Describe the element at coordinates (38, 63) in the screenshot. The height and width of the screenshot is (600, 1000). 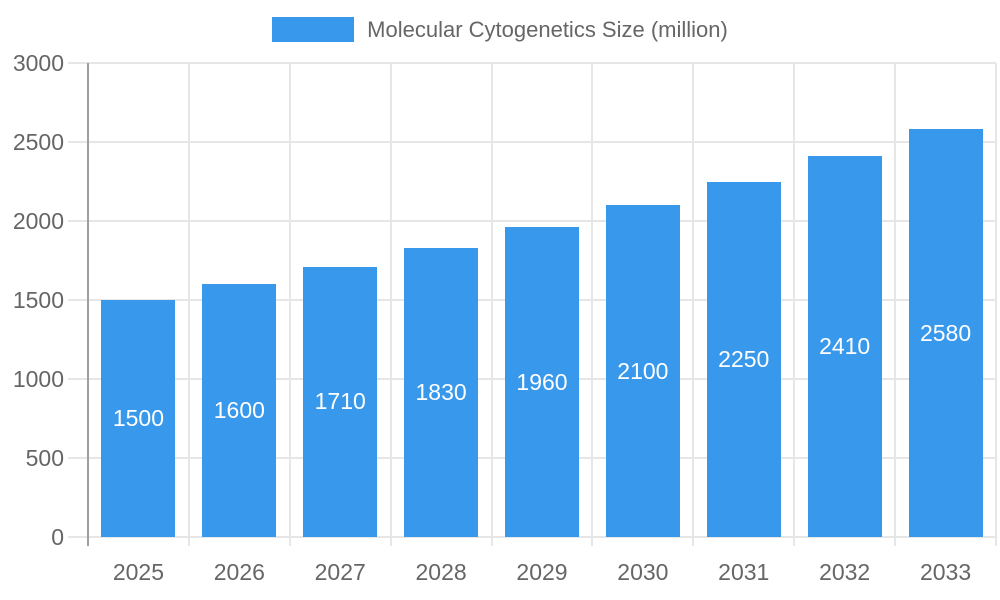
I see `y-axis-label: 3000` at that location.